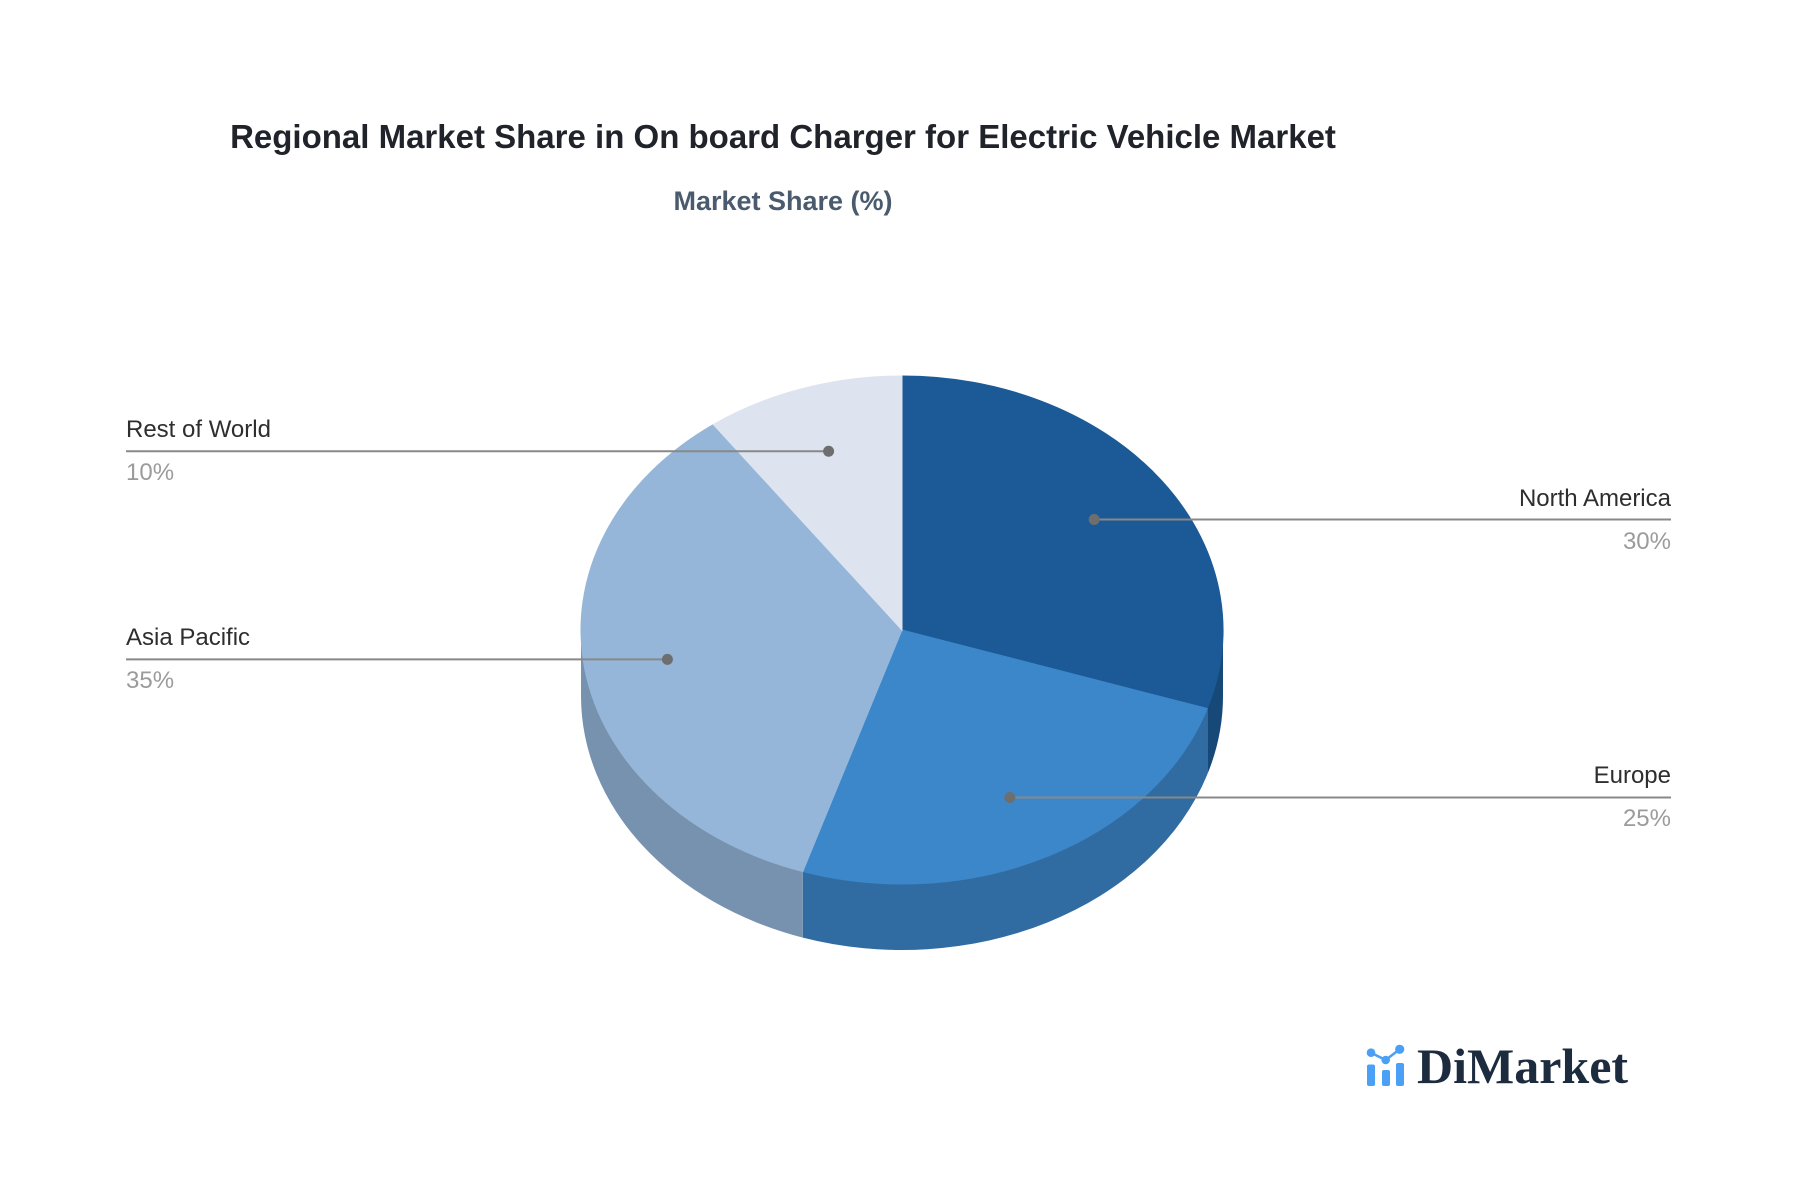  I want to click on slice-percent: 10%, so click(150, 473).